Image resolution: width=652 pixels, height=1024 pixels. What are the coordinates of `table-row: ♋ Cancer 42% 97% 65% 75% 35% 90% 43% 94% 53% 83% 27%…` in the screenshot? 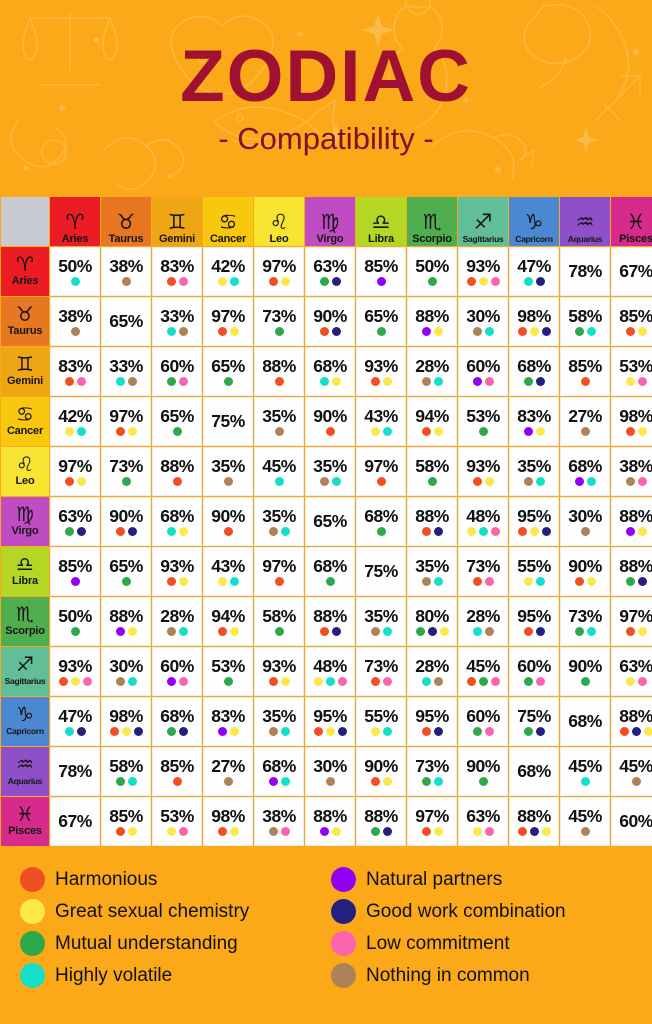 It's located at (326, 421).